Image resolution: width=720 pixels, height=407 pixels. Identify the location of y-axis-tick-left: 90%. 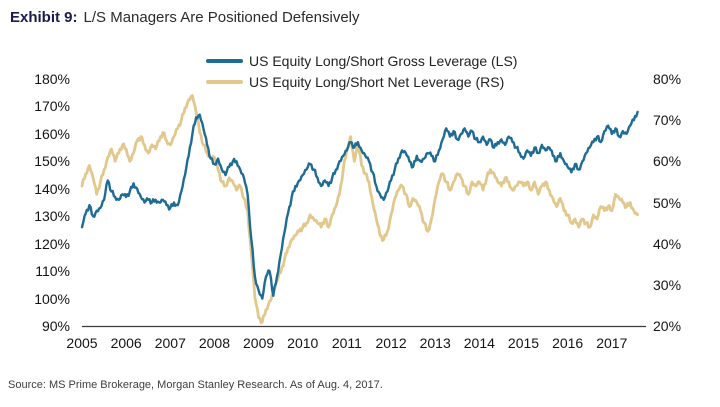
(55, 326).